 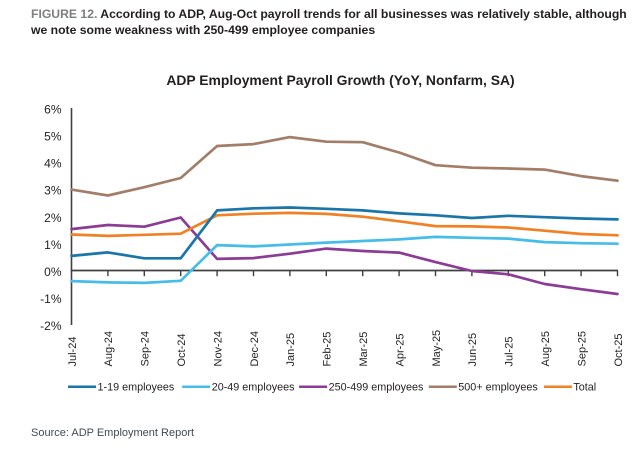 What do you see at coordinates (218, 348) in the screenshot?
I see `svg-text: Nov-24` at bounding box center [218, 348].